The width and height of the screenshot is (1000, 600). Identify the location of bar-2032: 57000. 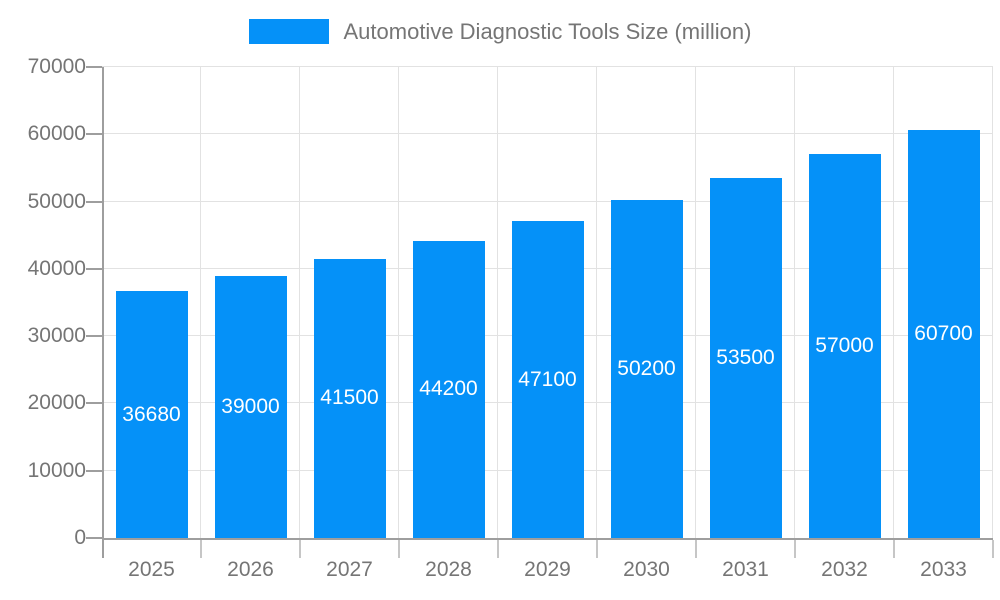
(844, 346).